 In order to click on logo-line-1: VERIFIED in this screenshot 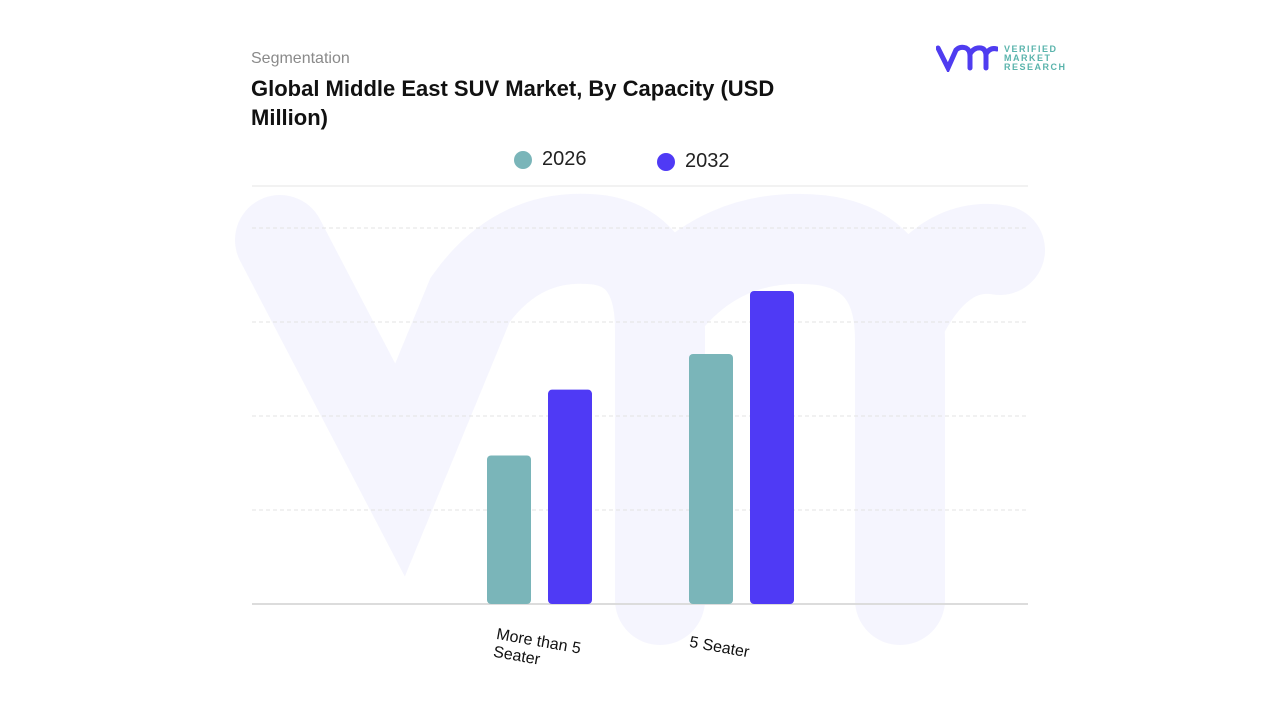, I will do `click(1031, 48)`.